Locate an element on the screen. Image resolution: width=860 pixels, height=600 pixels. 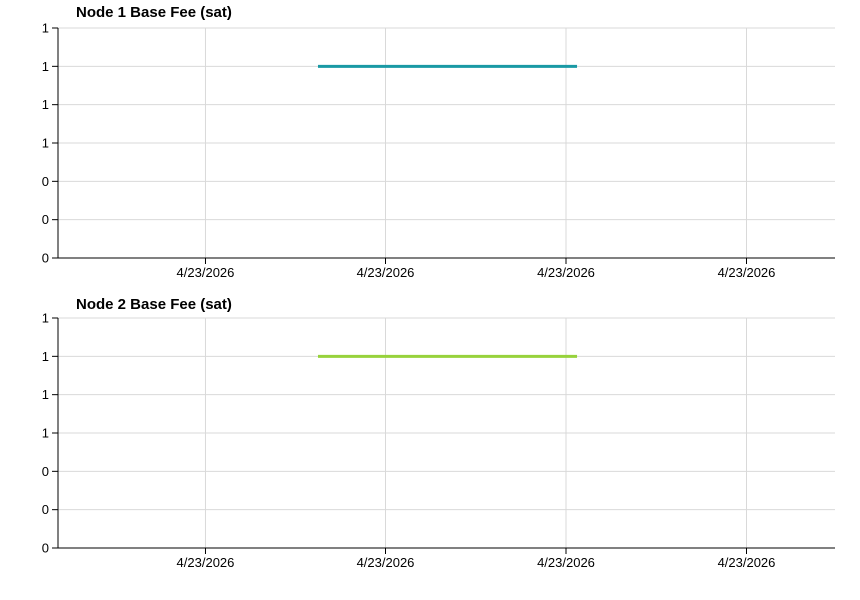
chart-title-node2: Node 2 Base Fee (sat) is located at coordinates (154, 304).